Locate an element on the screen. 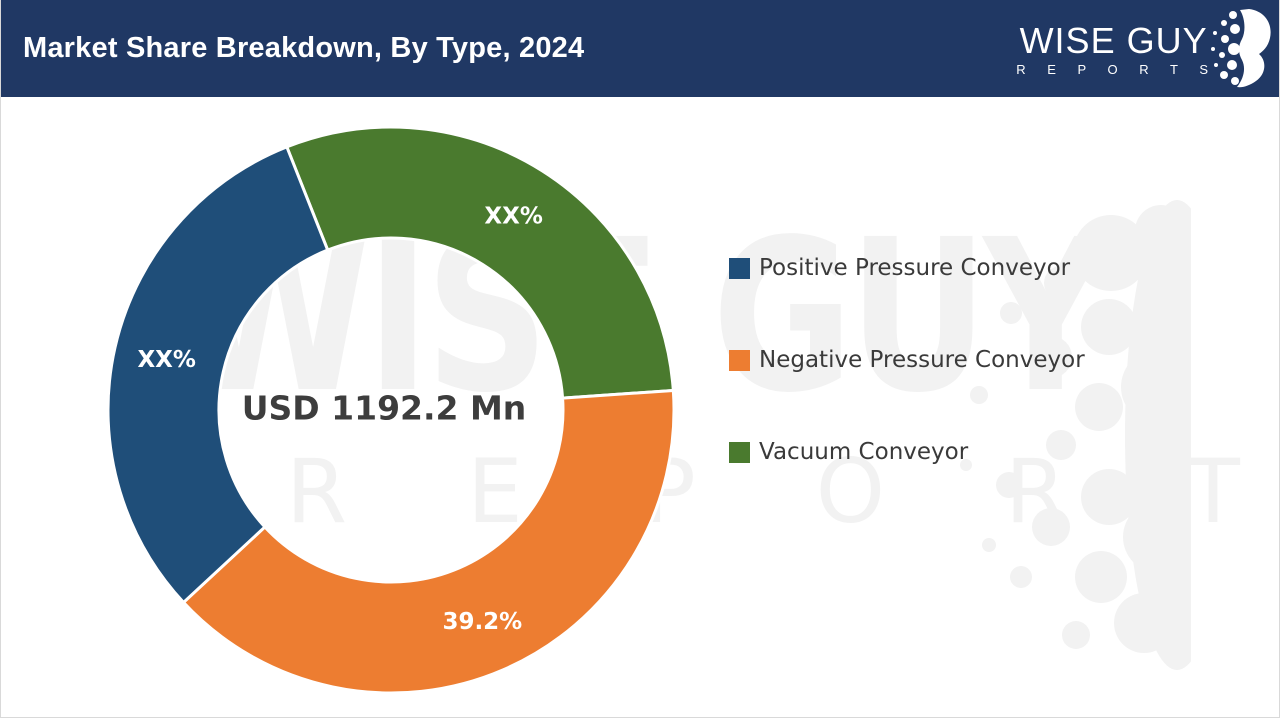  logo-reports-label: R E P O R T S is located at coordinates (1116, 69).